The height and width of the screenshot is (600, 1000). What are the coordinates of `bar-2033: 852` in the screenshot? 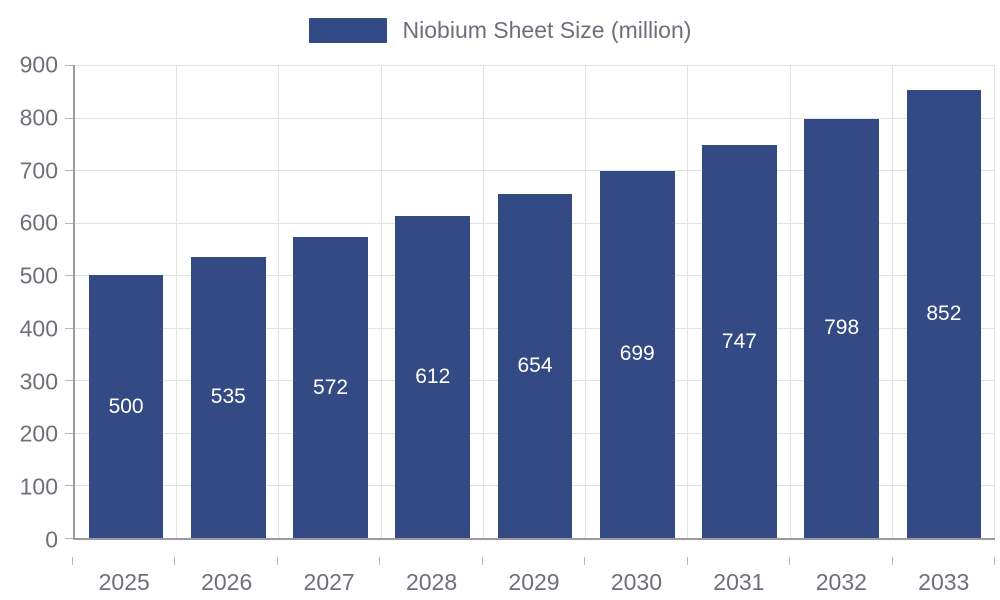 It's located at (944, 314).